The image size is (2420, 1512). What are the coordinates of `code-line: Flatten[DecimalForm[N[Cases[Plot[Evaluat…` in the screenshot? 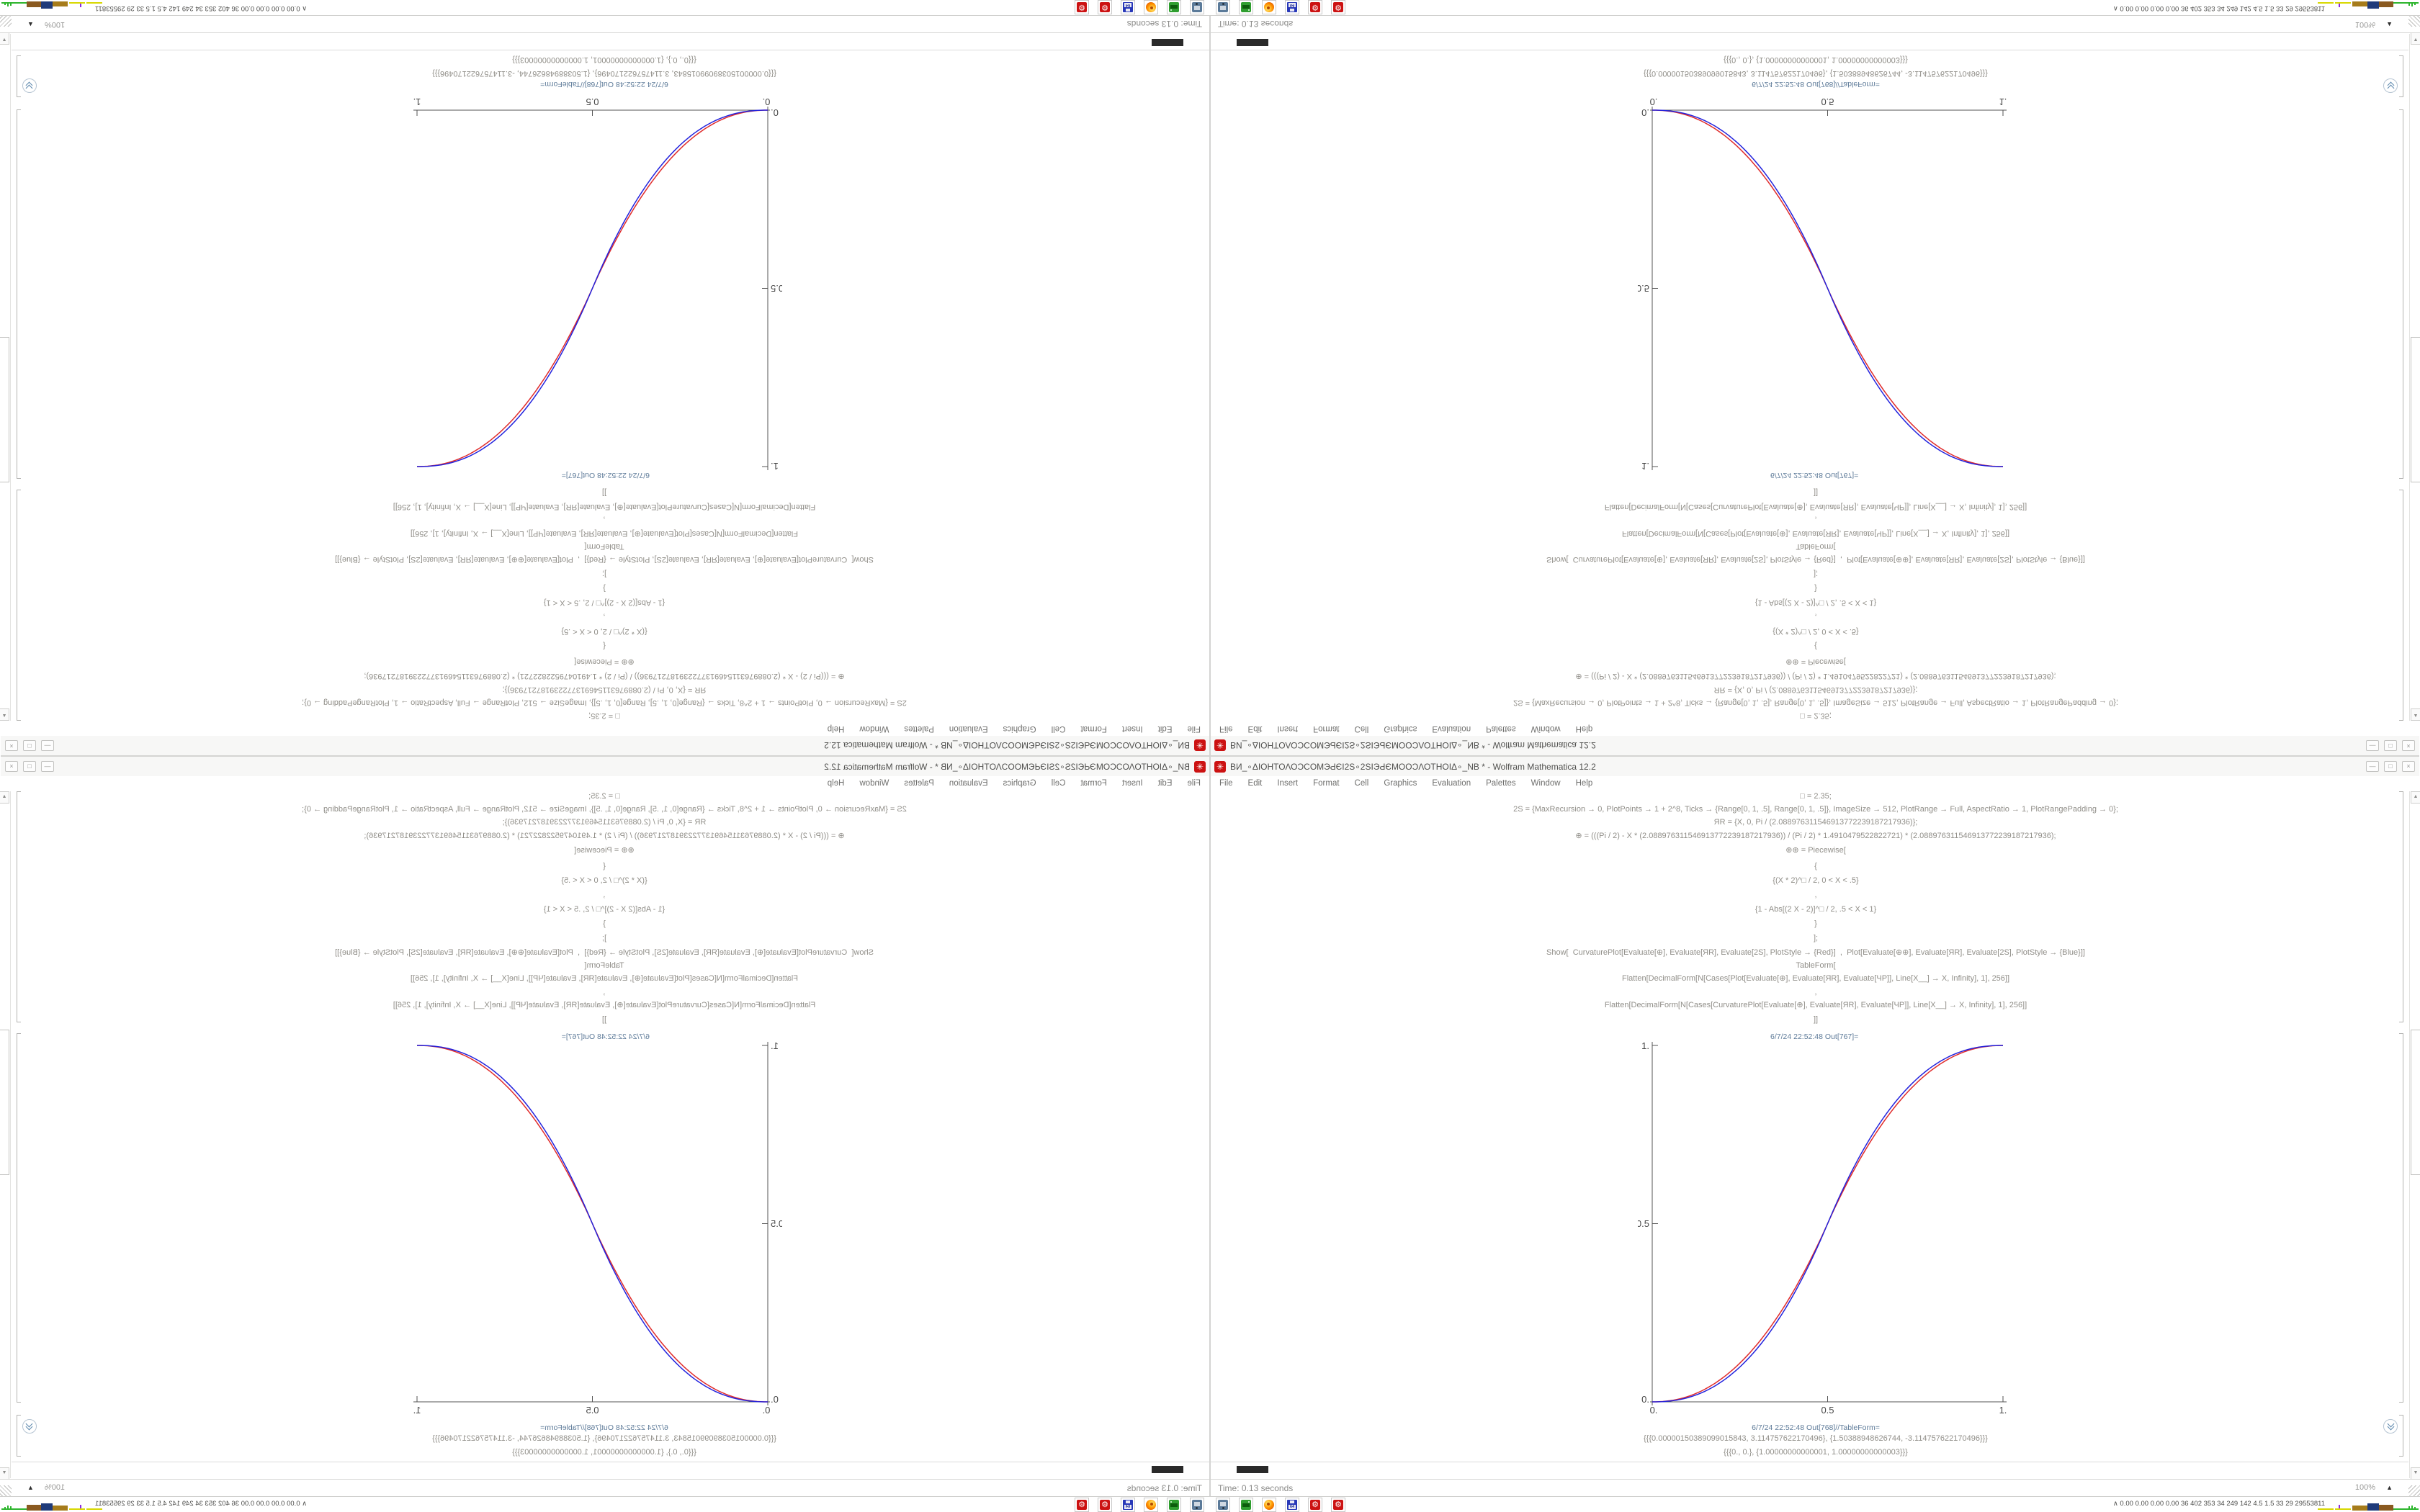 It's located at (1815, 978).